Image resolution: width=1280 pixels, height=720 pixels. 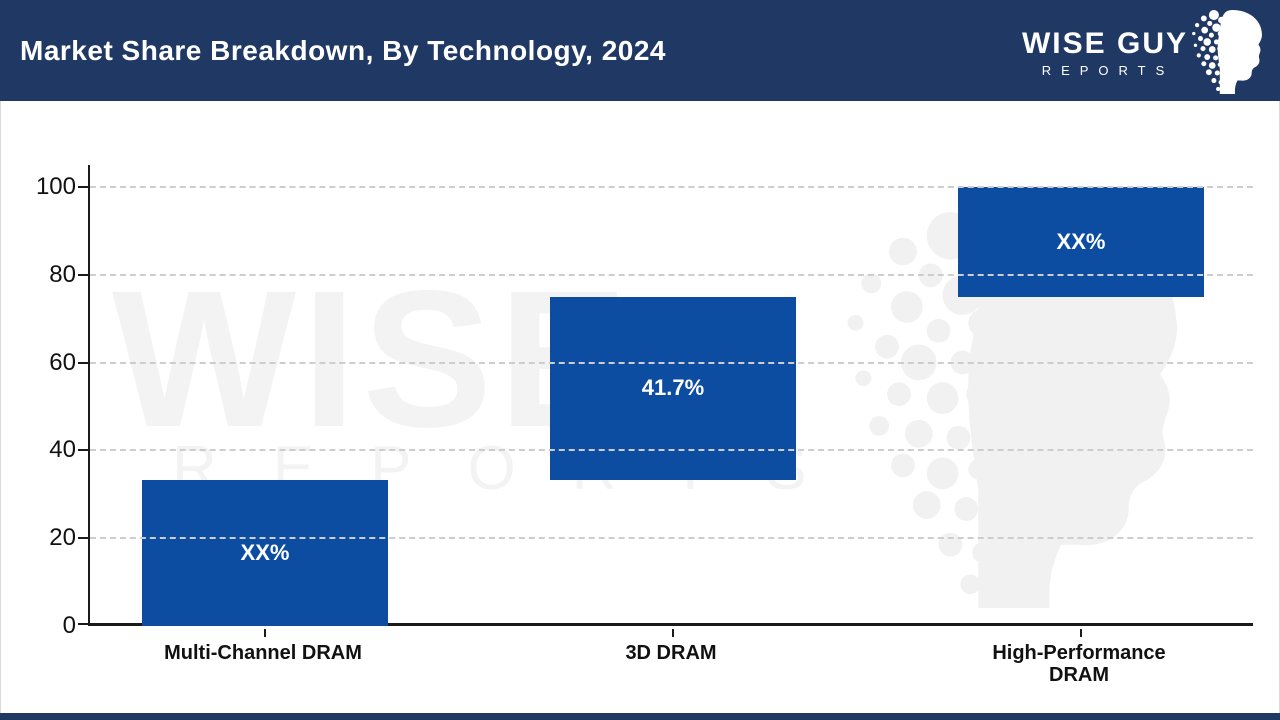 I want to click on y-tick-label-40: 40, so click(x=62, y=450).